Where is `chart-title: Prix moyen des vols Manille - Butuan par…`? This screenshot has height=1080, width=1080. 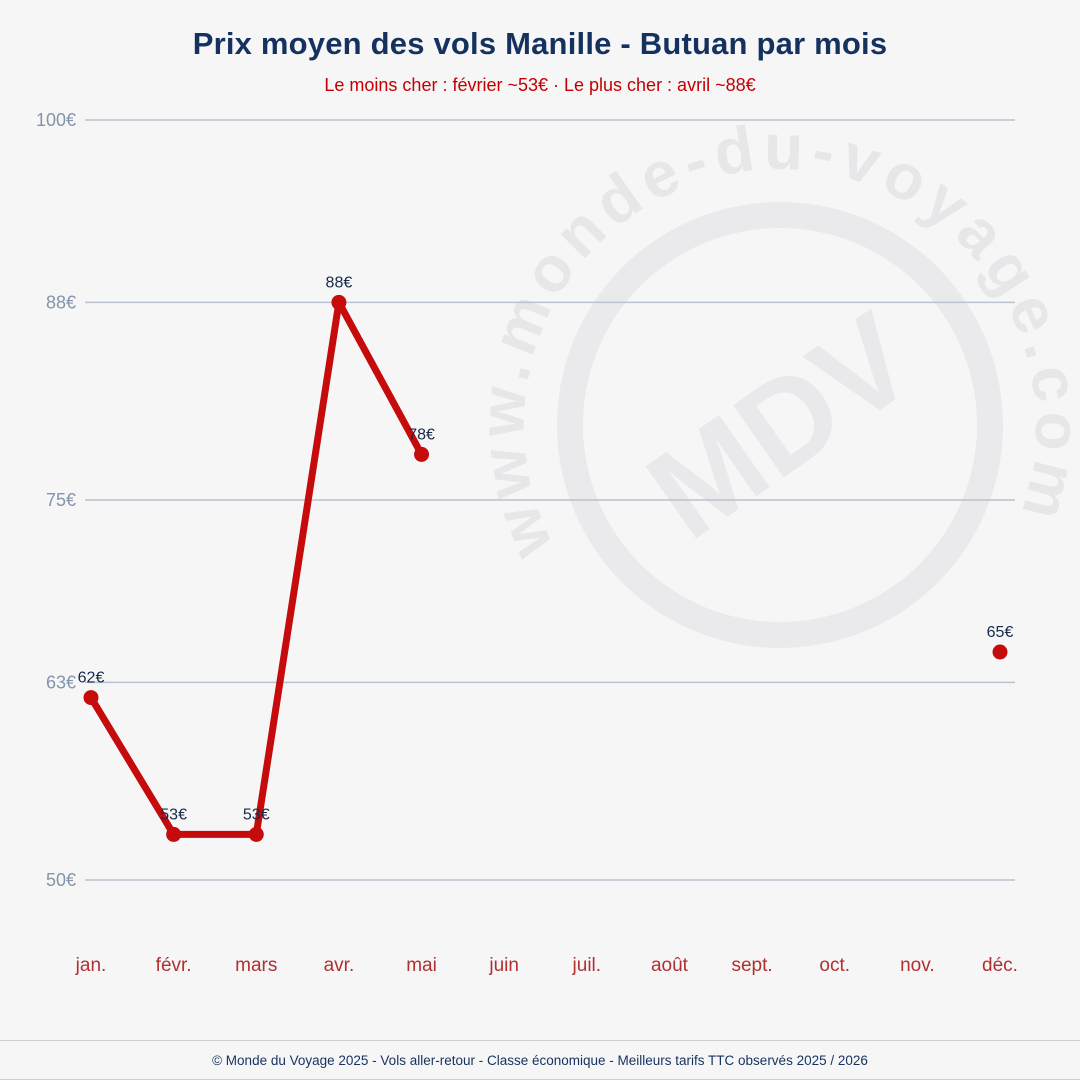 chart-title: Prix moyen des vols Manille - Butuan par… is located at coordinates (540, 43).